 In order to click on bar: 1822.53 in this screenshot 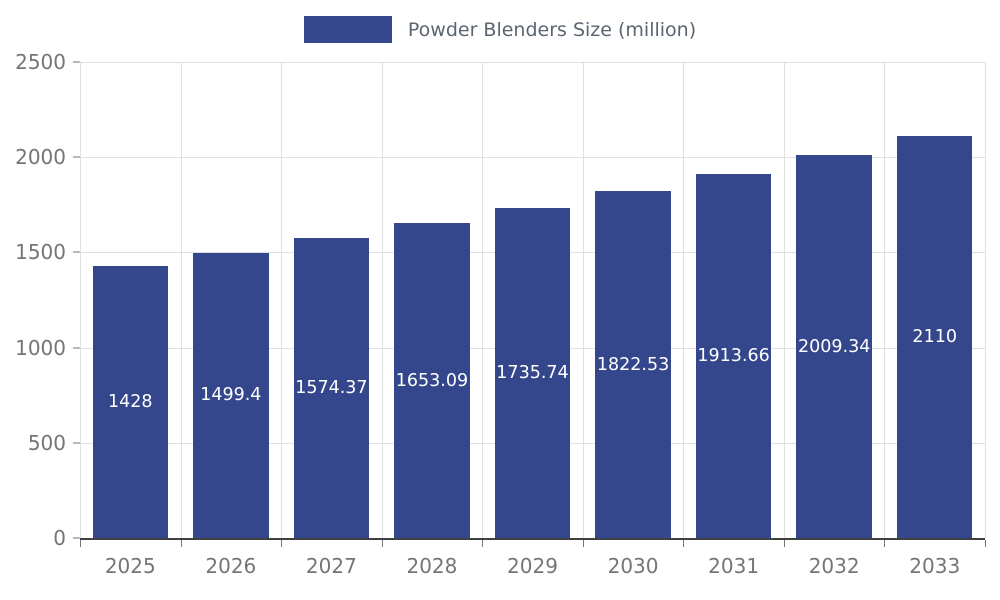, I will do `click(633, 364)`.